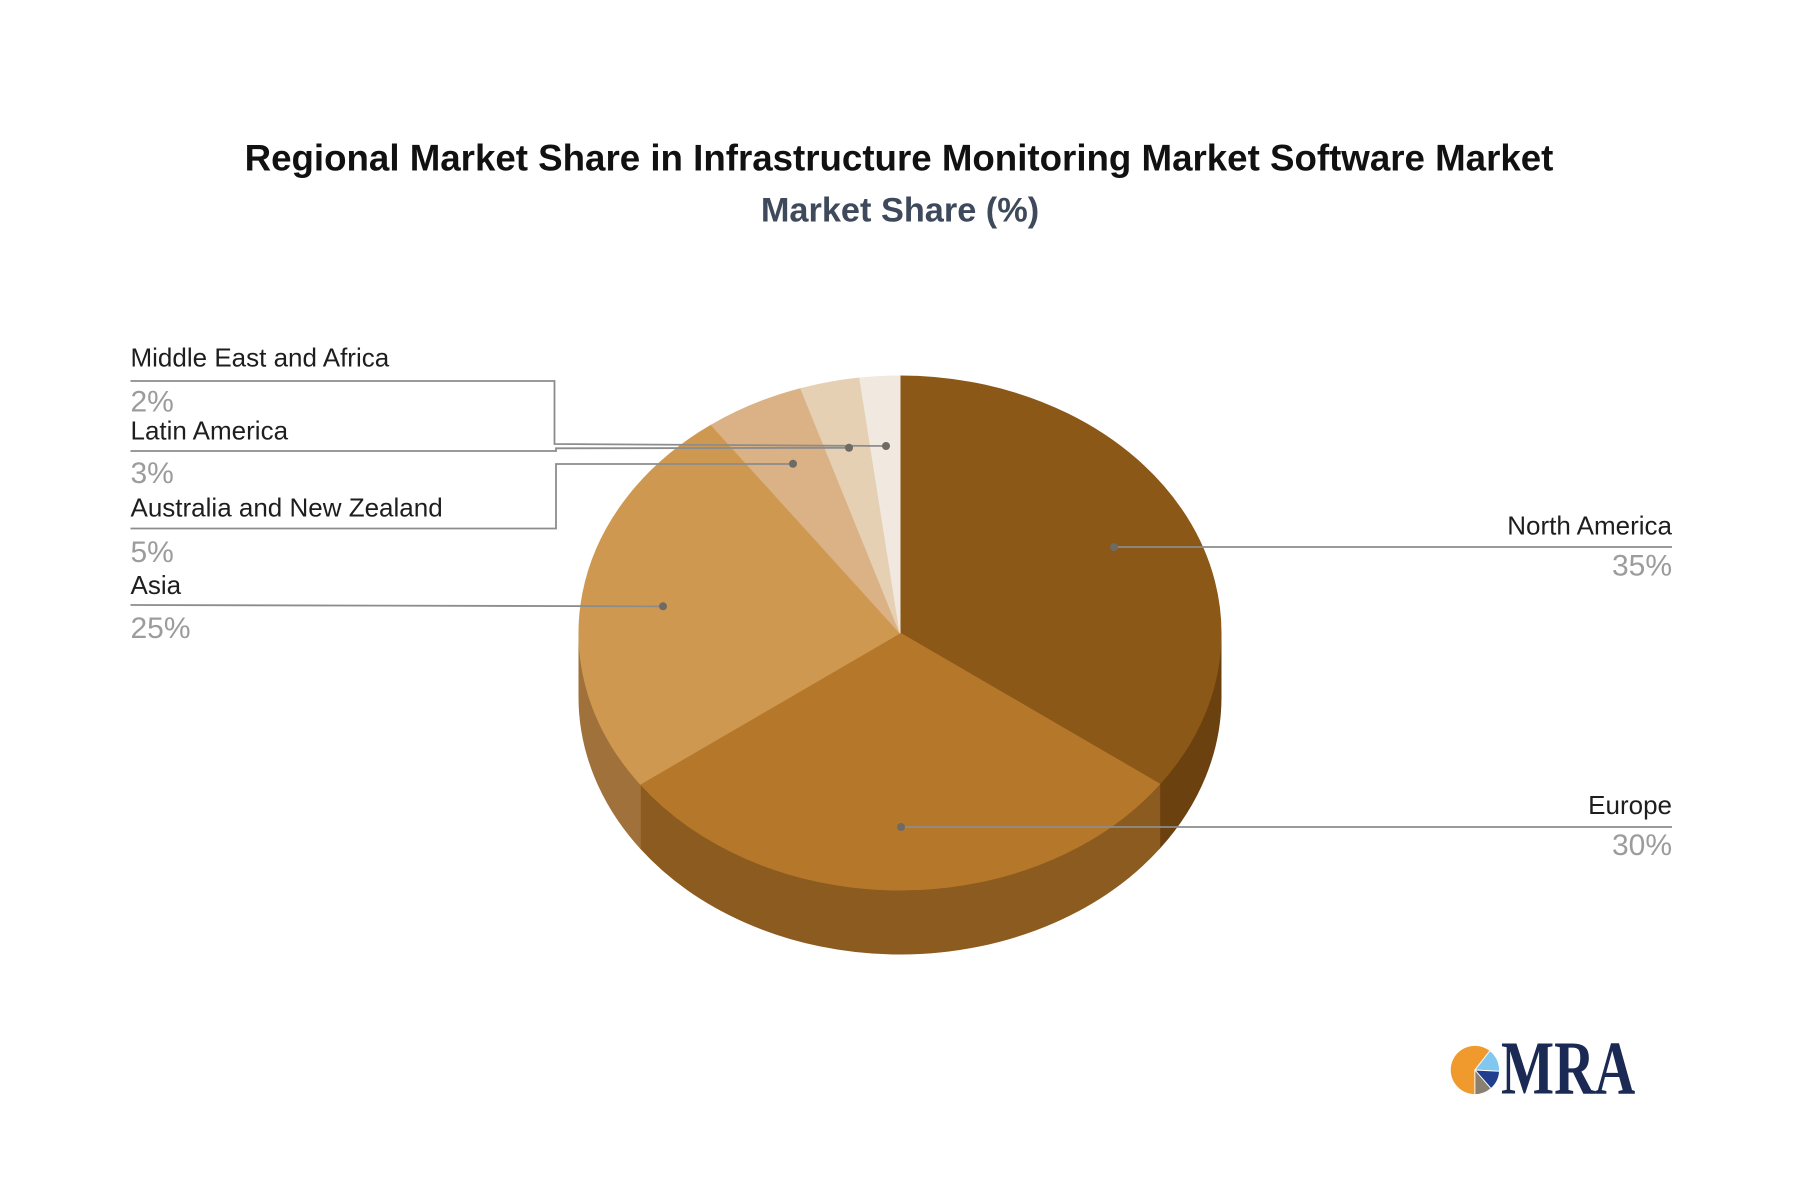 Image resolution: width=1800 pixels, height=1196 pixels. I want to click on svg-text: Market Share (%), so click(900, 211).